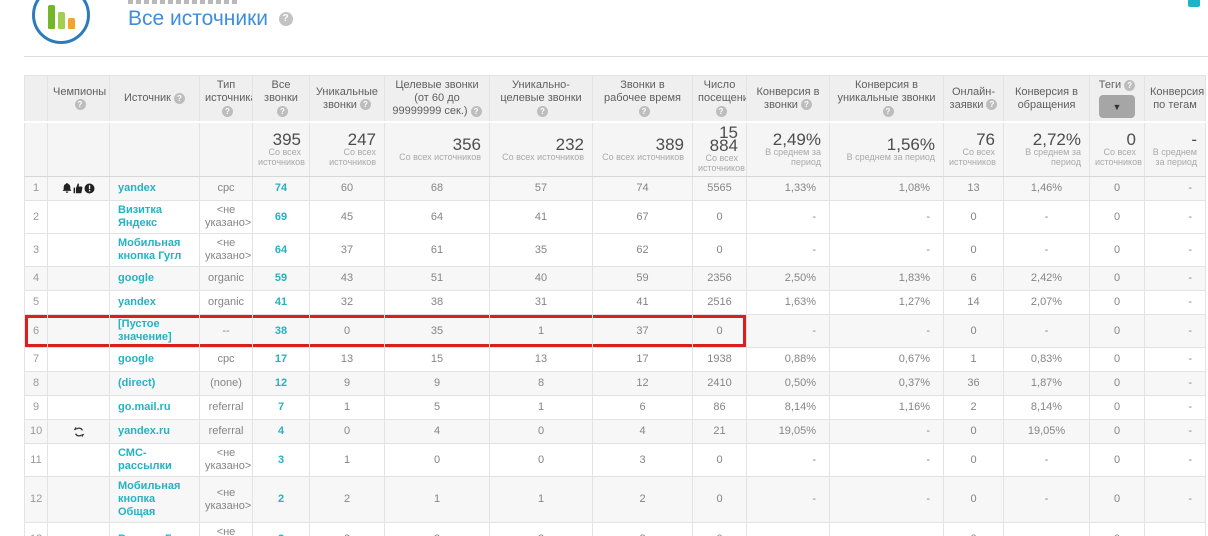 Image resolution: width=1208 pixels, height=536 pixels. I want to click on row-number: 7, so click(36, 359).